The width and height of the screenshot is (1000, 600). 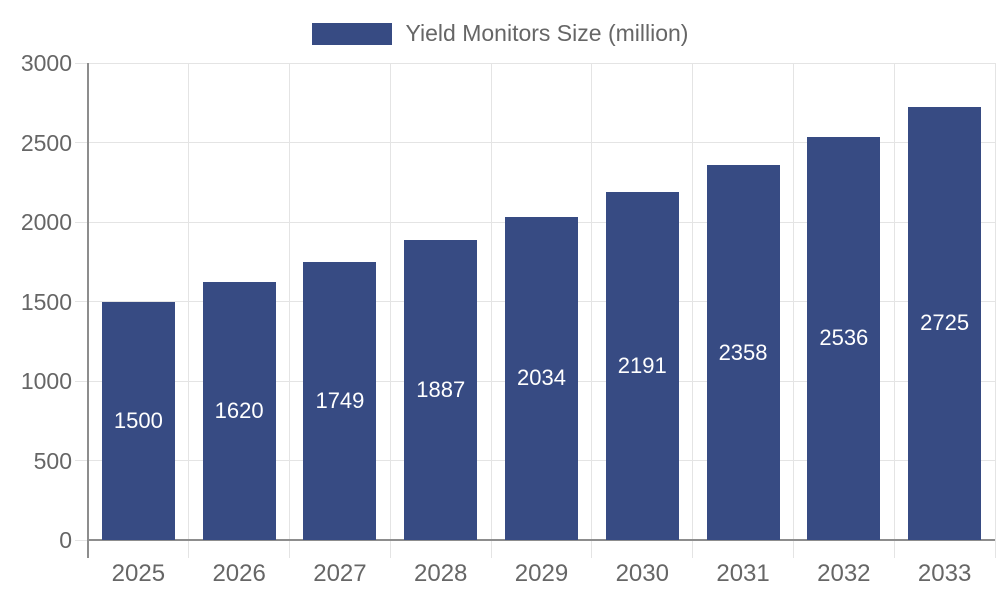 What do you see at coordinates (351, 33) in the screenshot?
I see `legend-swatch` at bounding box center [351, 33].